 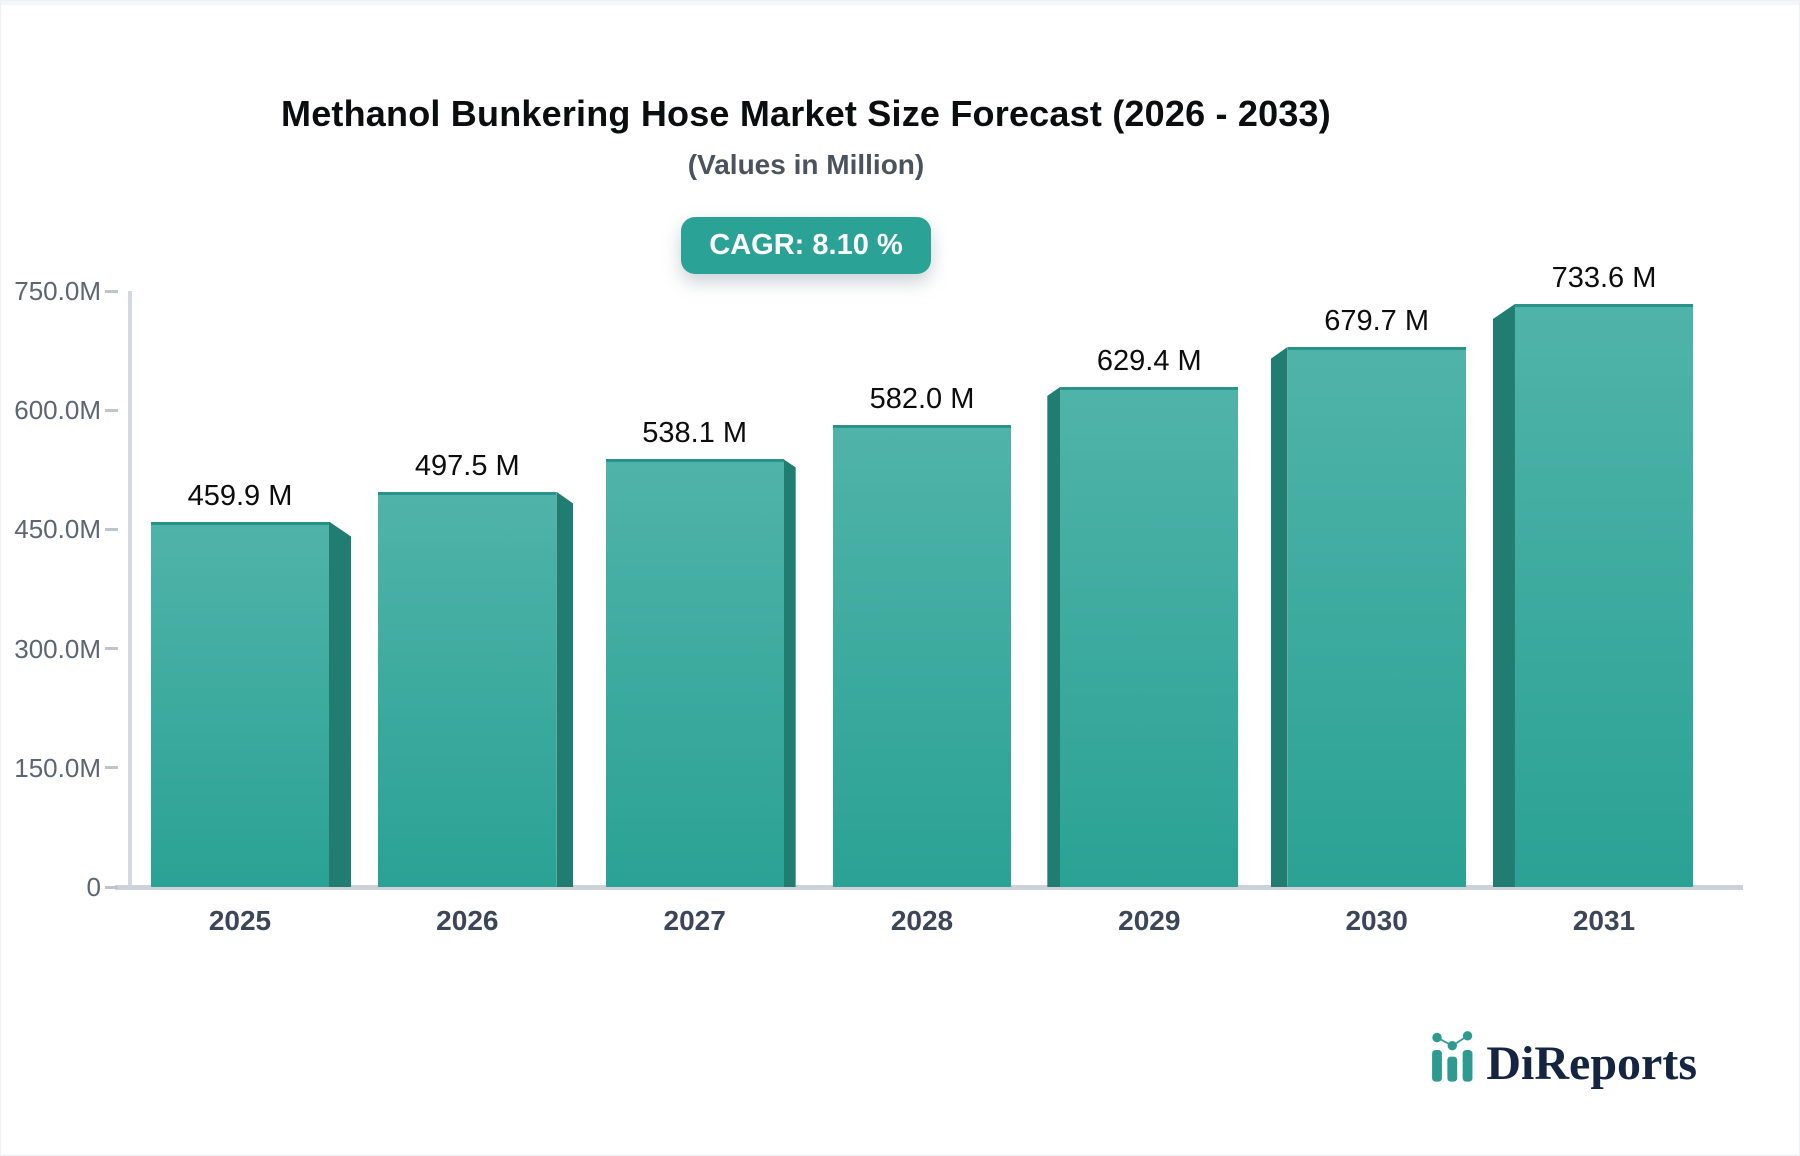 What do you see at coordinates (467, 920) in the screenshot?
I see `x-axis-label-2026: 2026` at bounding box center [467, 920].